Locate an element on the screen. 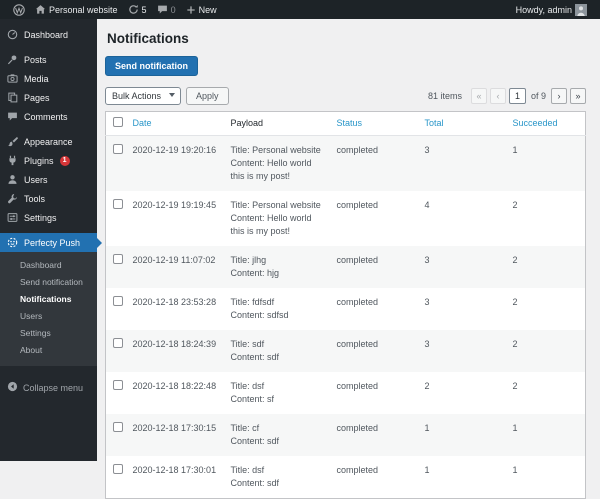  comment-bubble-icon is located at coordinates (162, 9).